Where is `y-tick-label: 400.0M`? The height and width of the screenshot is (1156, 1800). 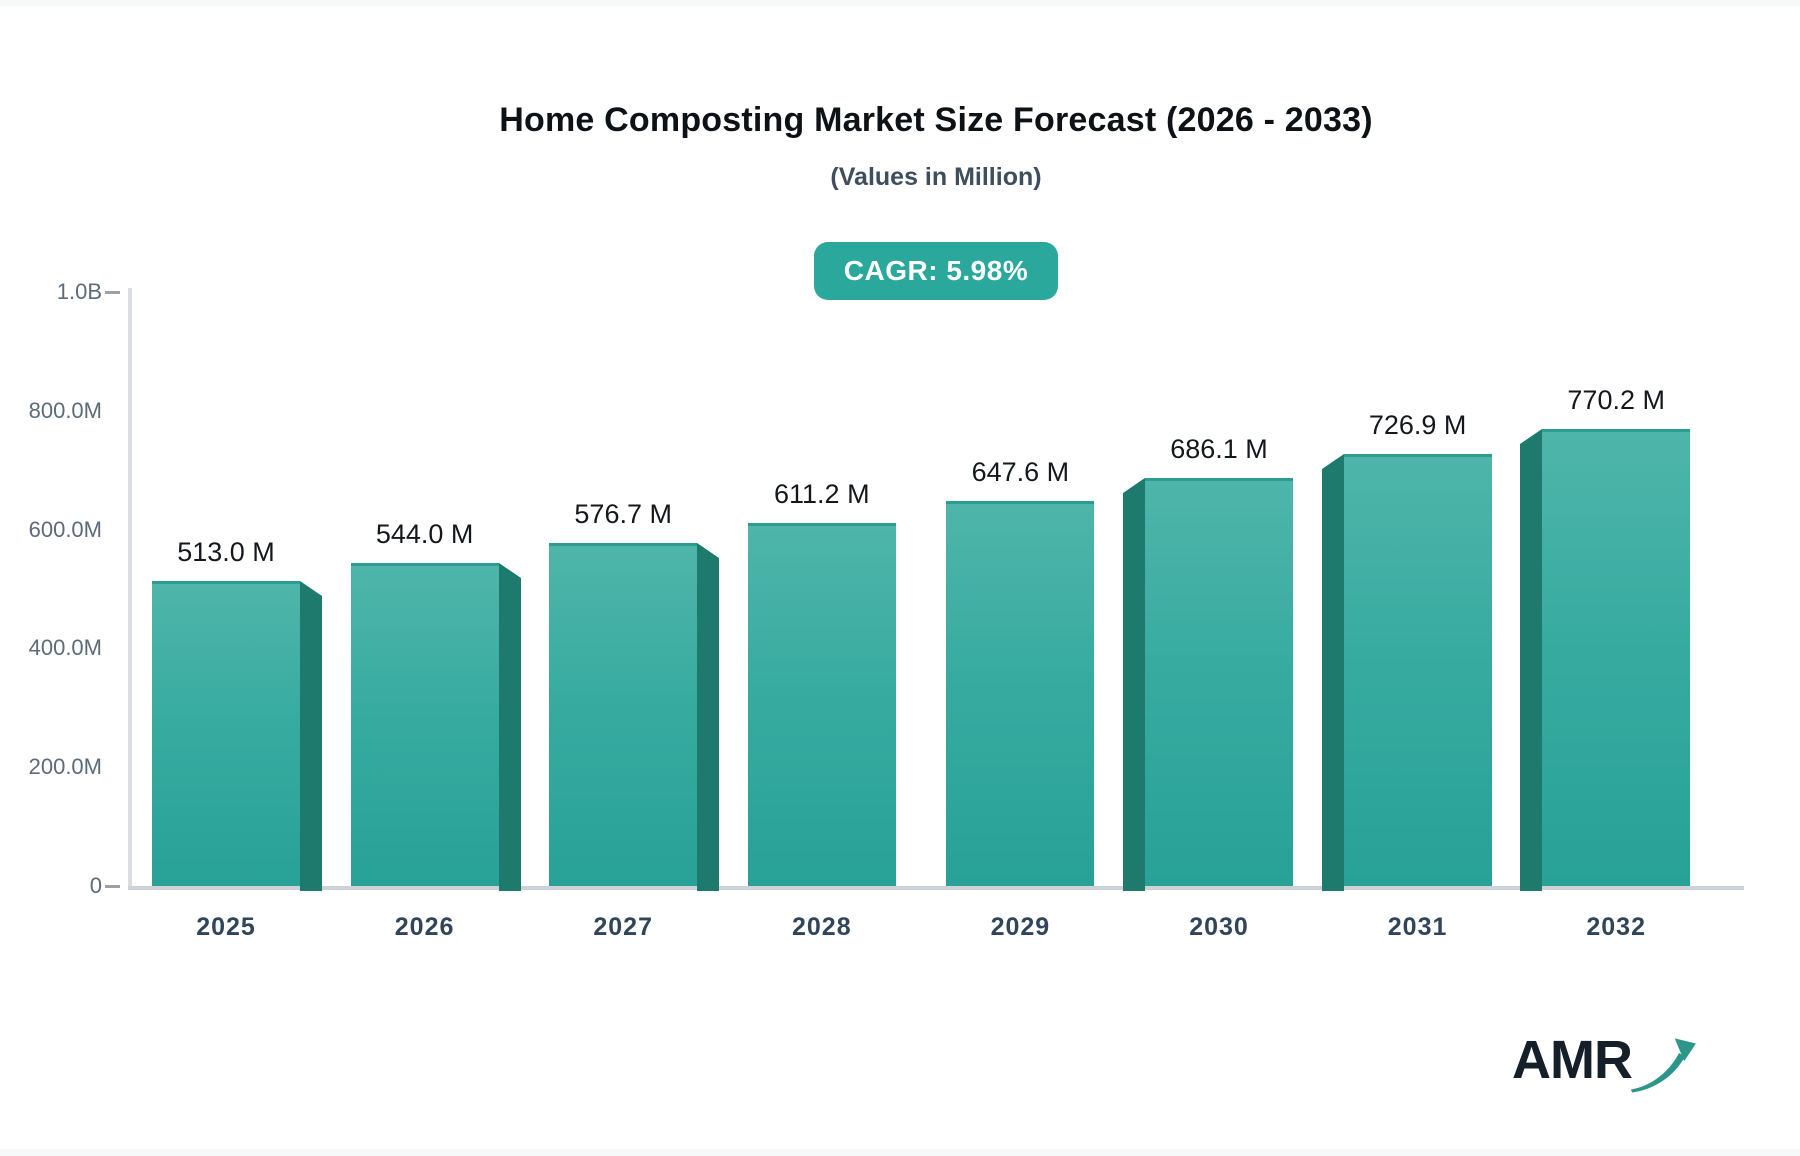 y-tick-label: 400.0M is located at coordinates (65, 648).